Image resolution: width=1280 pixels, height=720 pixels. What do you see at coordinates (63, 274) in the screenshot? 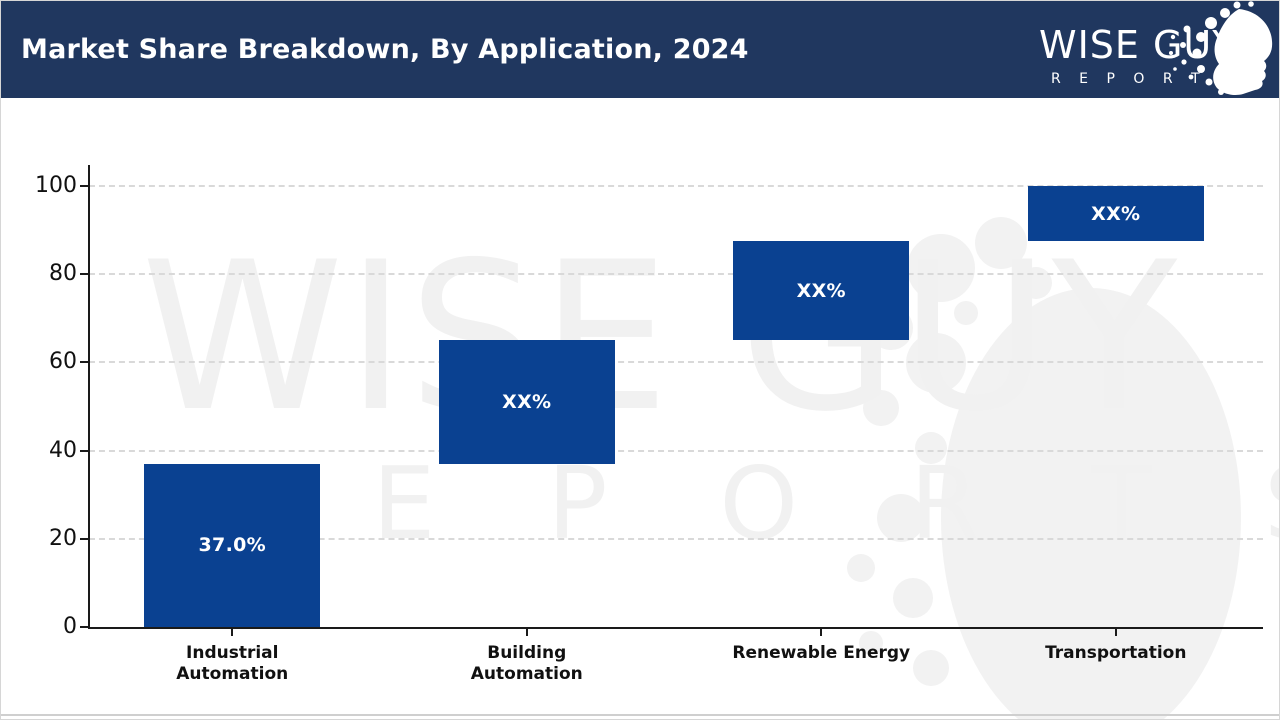
I see `y-tick-label-80: 80` at bounding box center [63, 274].